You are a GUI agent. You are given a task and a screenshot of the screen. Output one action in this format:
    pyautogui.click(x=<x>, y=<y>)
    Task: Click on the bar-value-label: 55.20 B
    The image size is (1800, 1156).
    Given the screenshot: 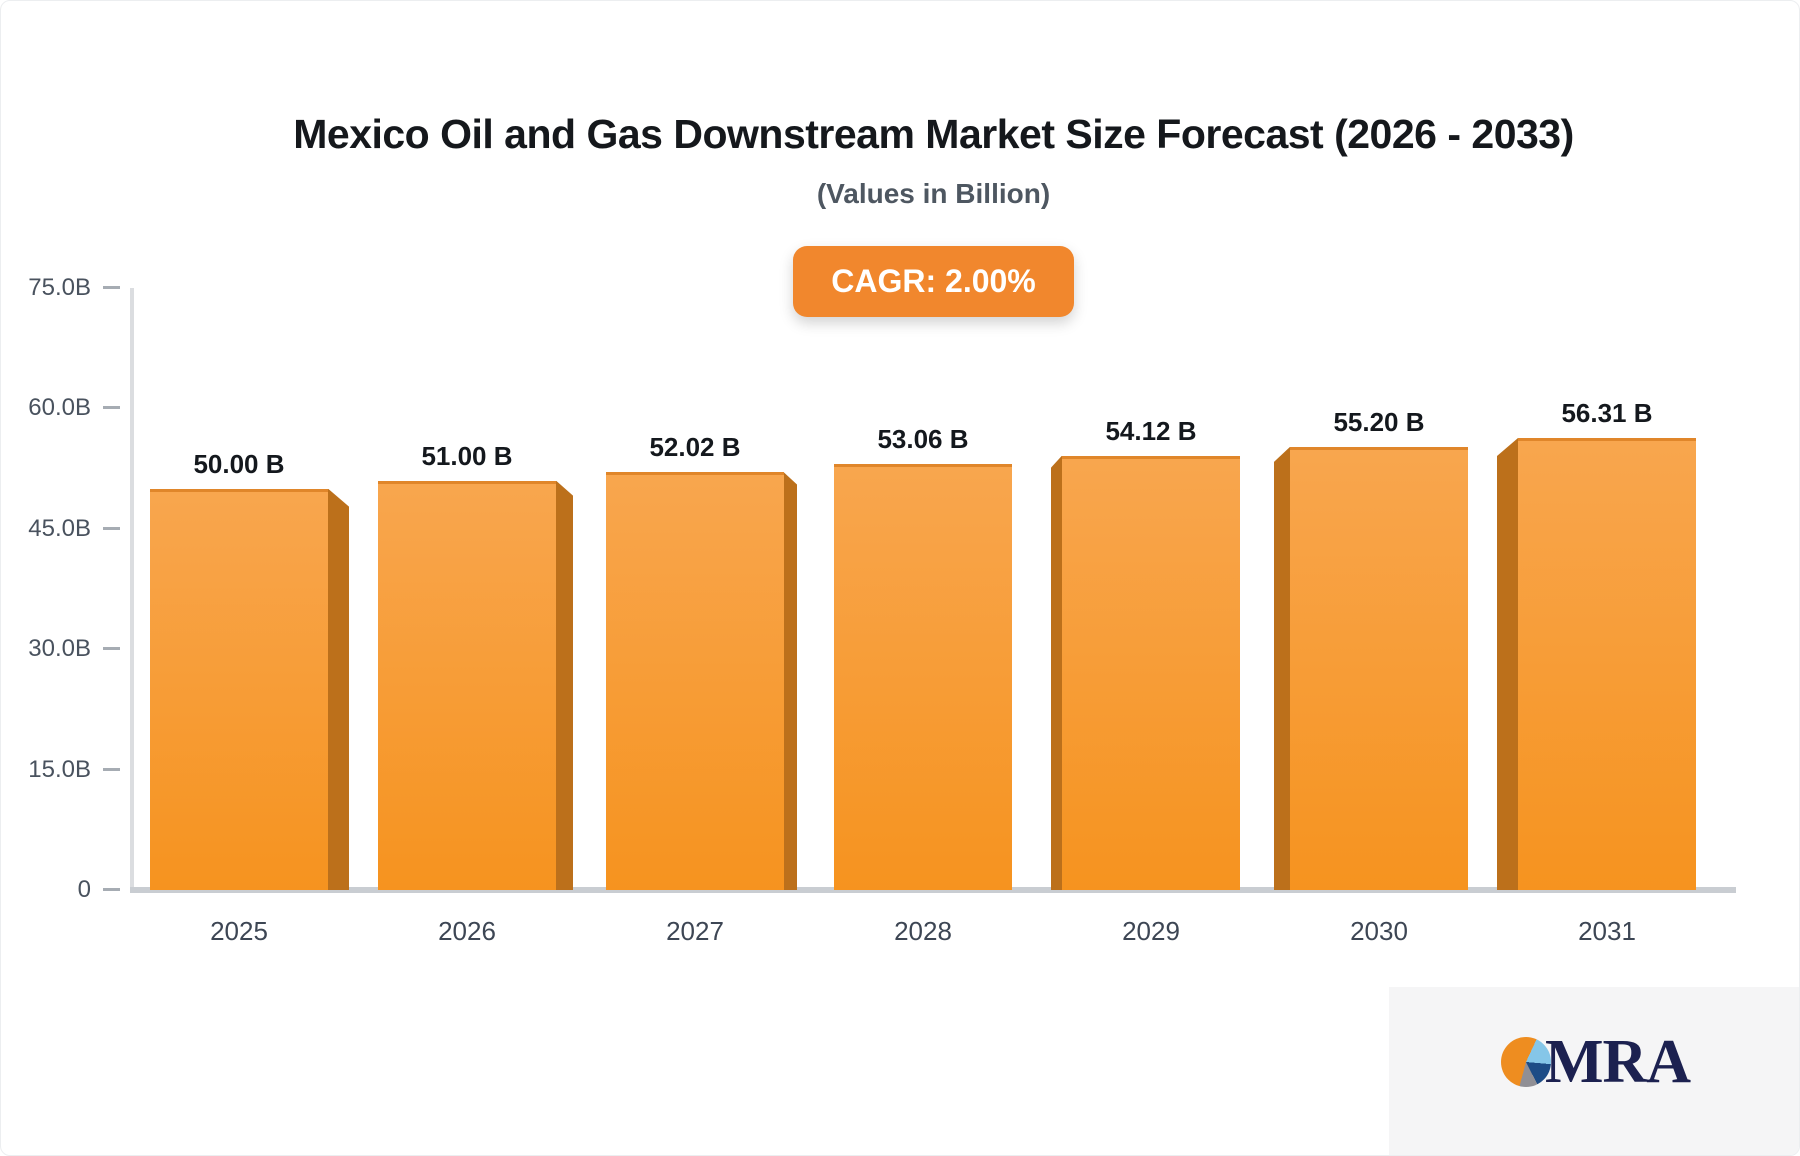 What is the action you would take?
    pyautogui.click(x=1379, y=421)
    